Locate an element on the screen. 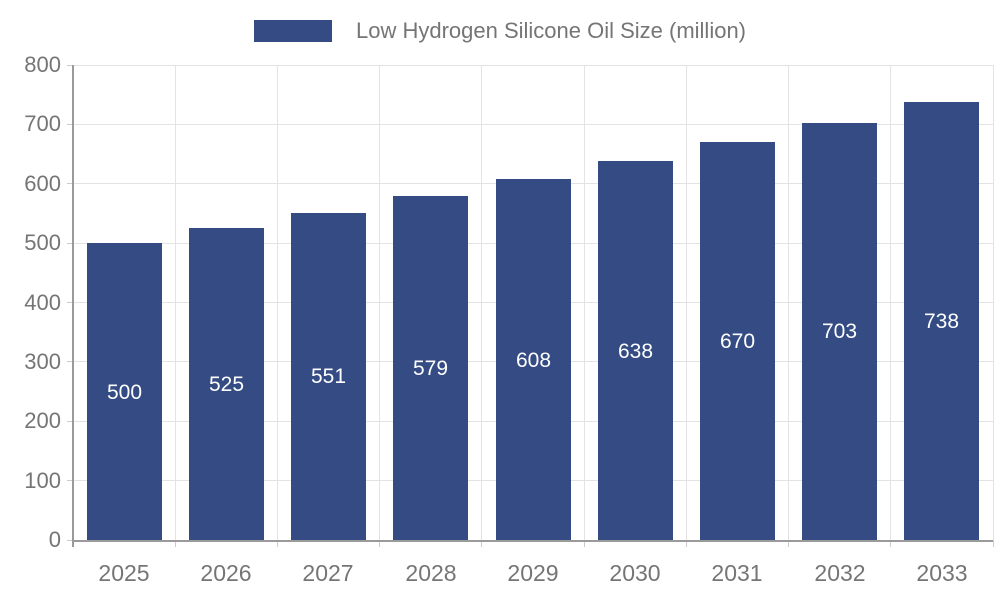  x-tick-label: 2027 is located at coordinates (328, 573).